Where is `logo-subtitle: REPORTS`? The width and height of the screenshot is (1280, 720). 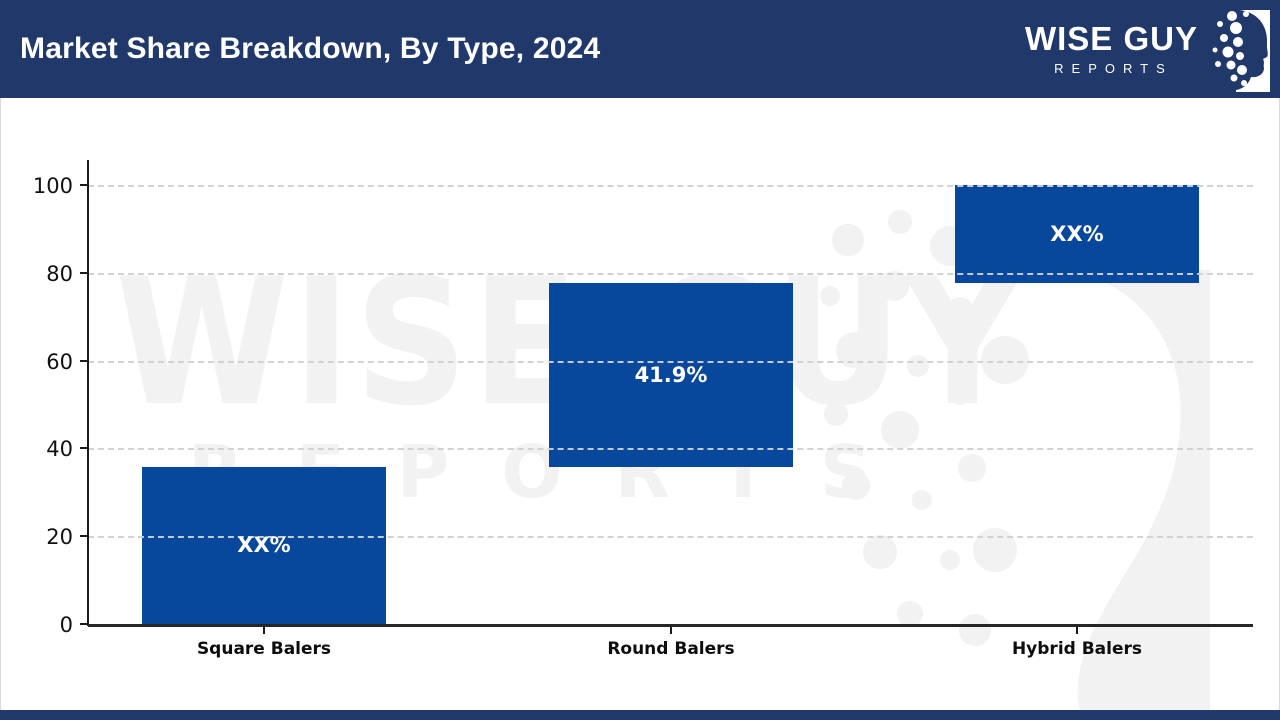 logo-subtitle: REPORTS is located at coordinates (1113, 68).